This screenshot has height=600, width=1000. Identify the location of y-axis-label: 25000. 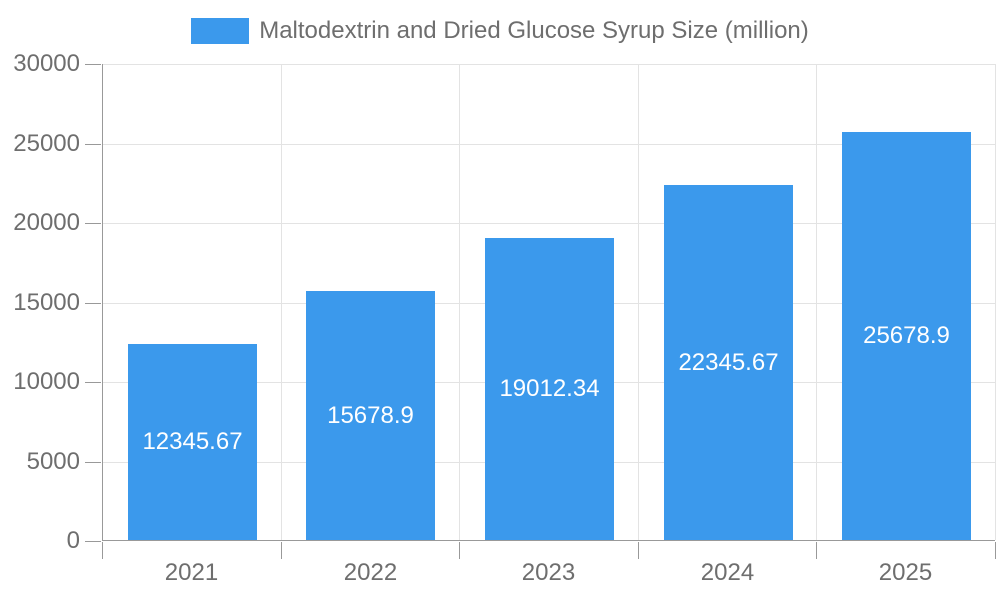
(46, 143).